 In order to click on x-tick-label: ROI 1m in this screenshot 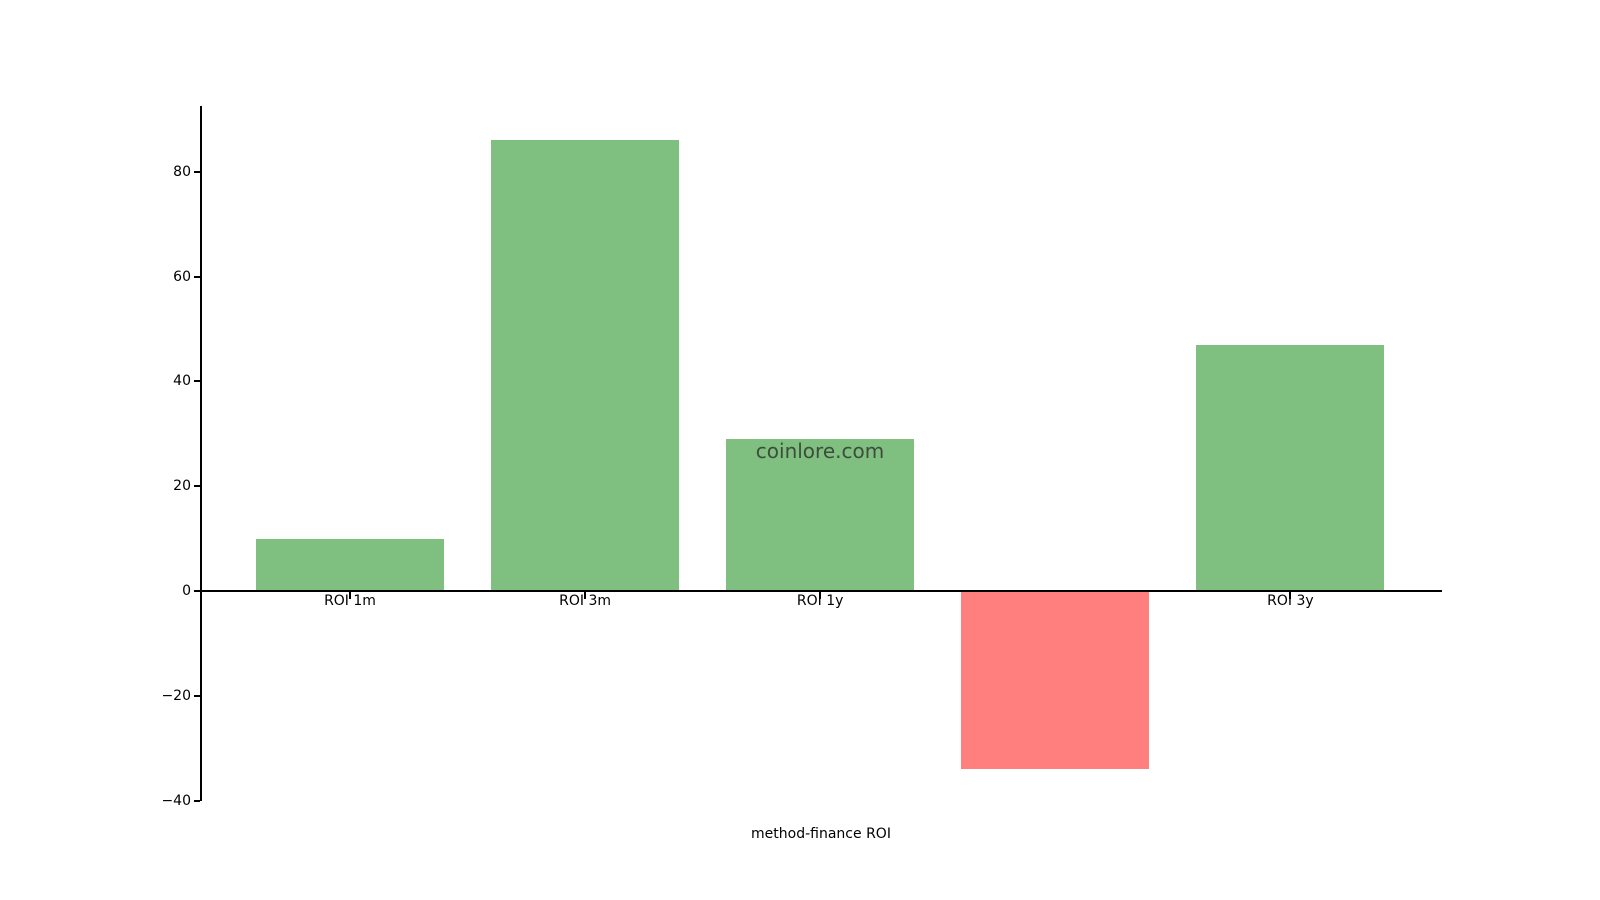, I will do `click(350, 601)`.